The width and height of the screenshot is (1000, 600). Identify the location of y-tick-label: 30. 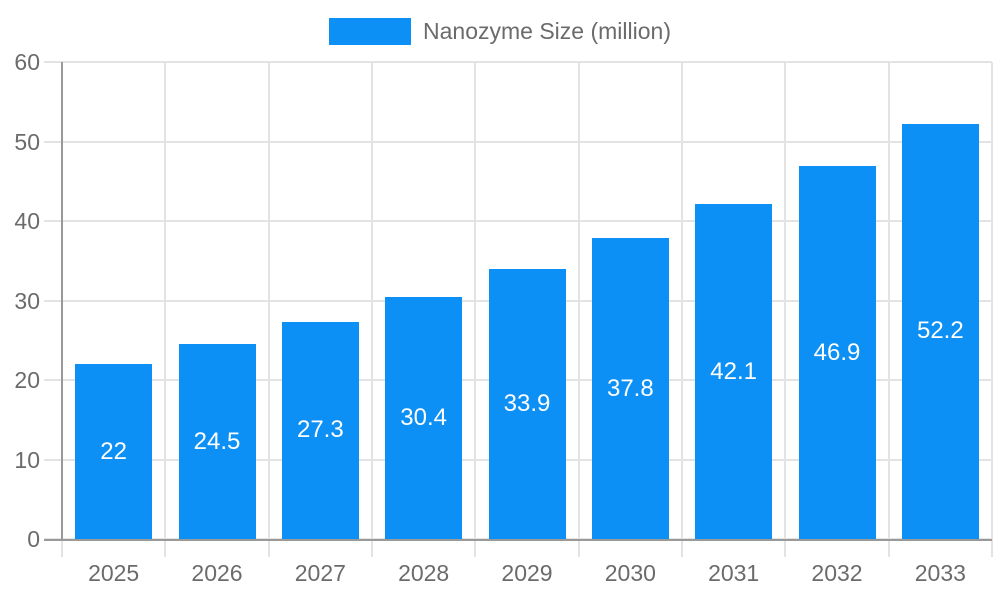
(27, 300).